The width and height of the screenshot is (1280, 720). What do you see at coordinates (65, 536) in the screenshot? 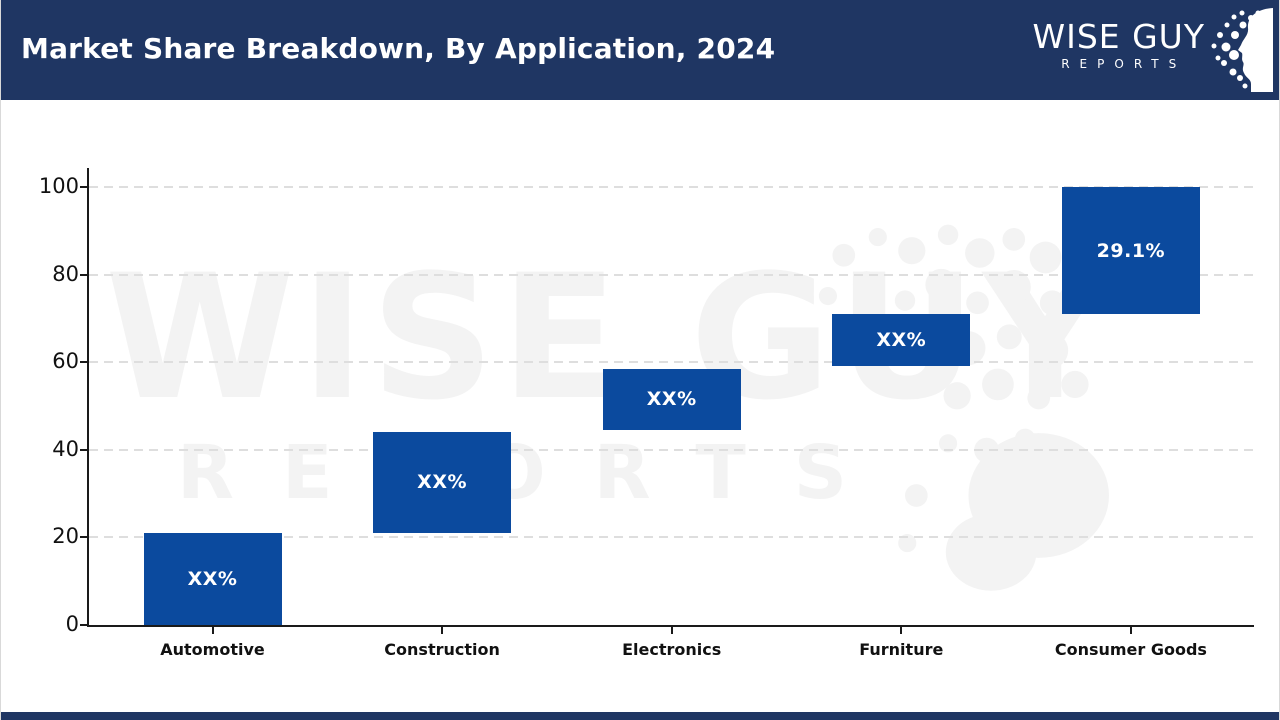
I see `y-tick-label: 20` at bounding box center [65, 536].